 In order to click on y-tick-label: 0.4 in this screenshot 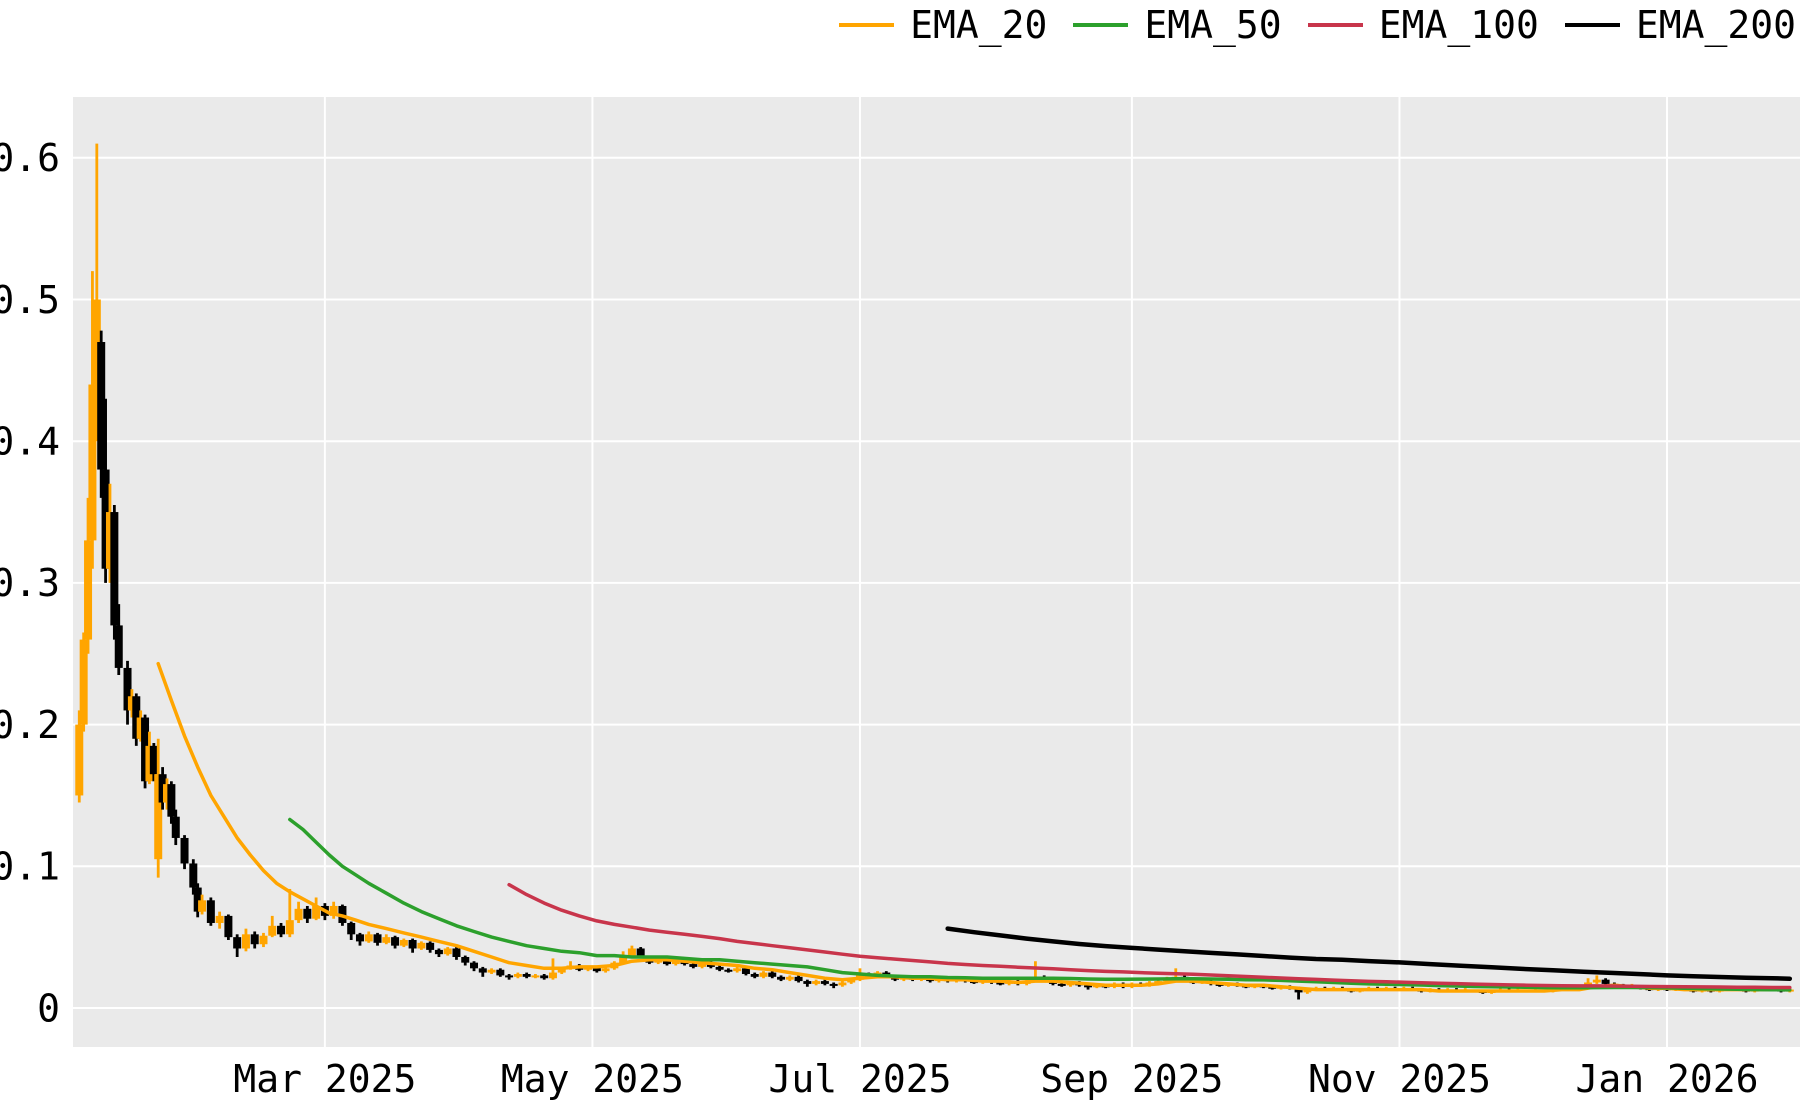, I will do `click(30, 442)`.